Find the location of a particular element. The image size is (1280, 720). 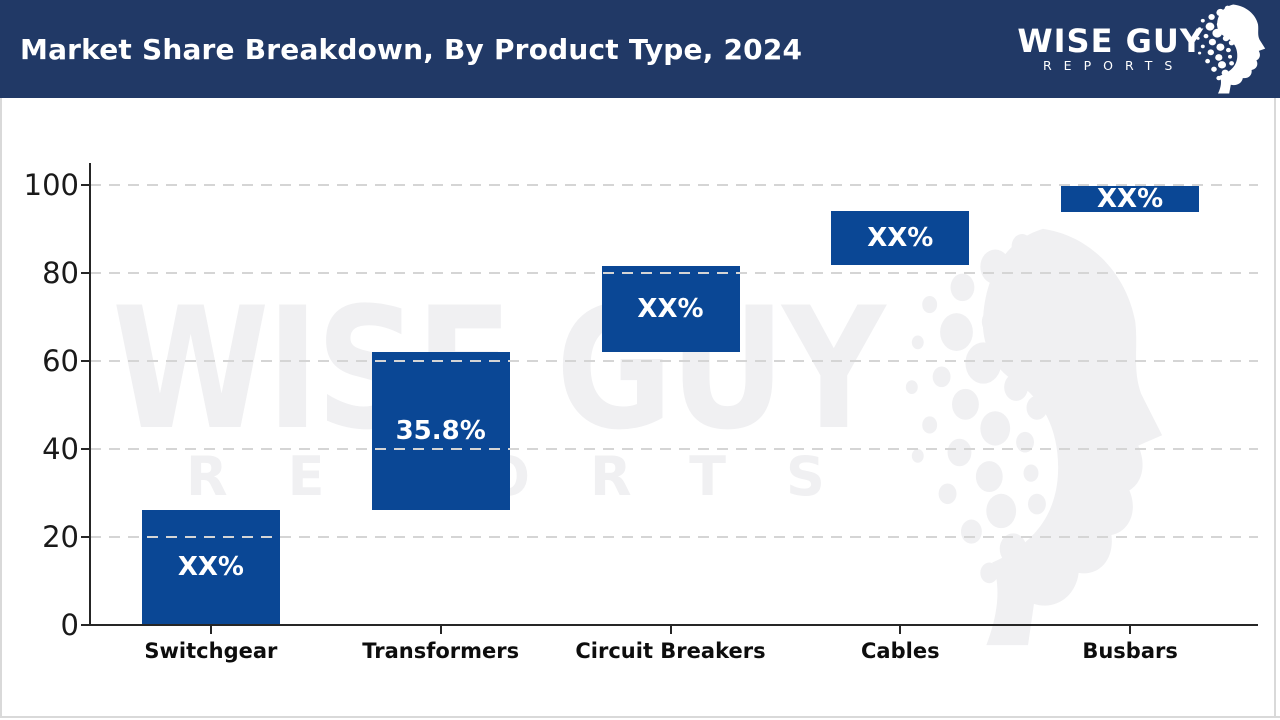

bar-value-label: 35.8% is located at coordinates (440, 430).